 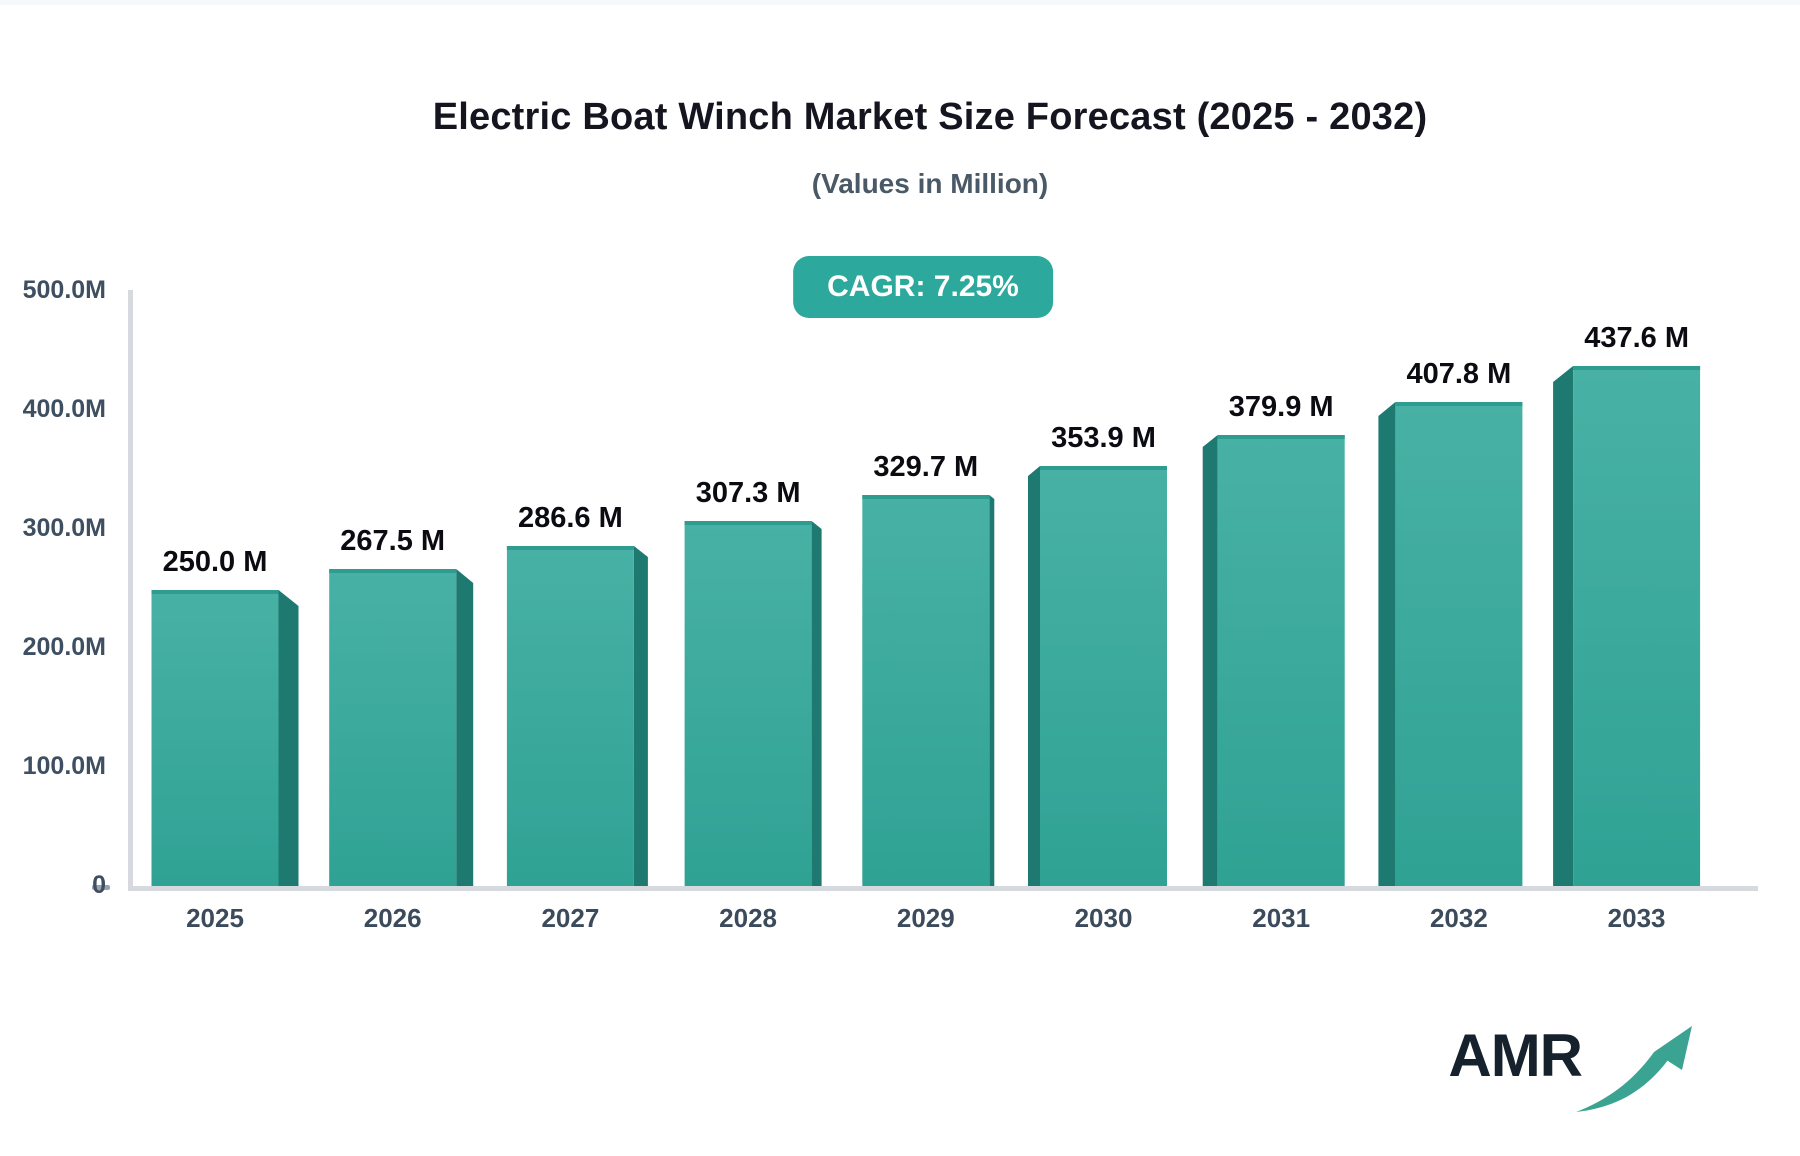 I want to click on bar-2030, so click(x=1097, y=676).